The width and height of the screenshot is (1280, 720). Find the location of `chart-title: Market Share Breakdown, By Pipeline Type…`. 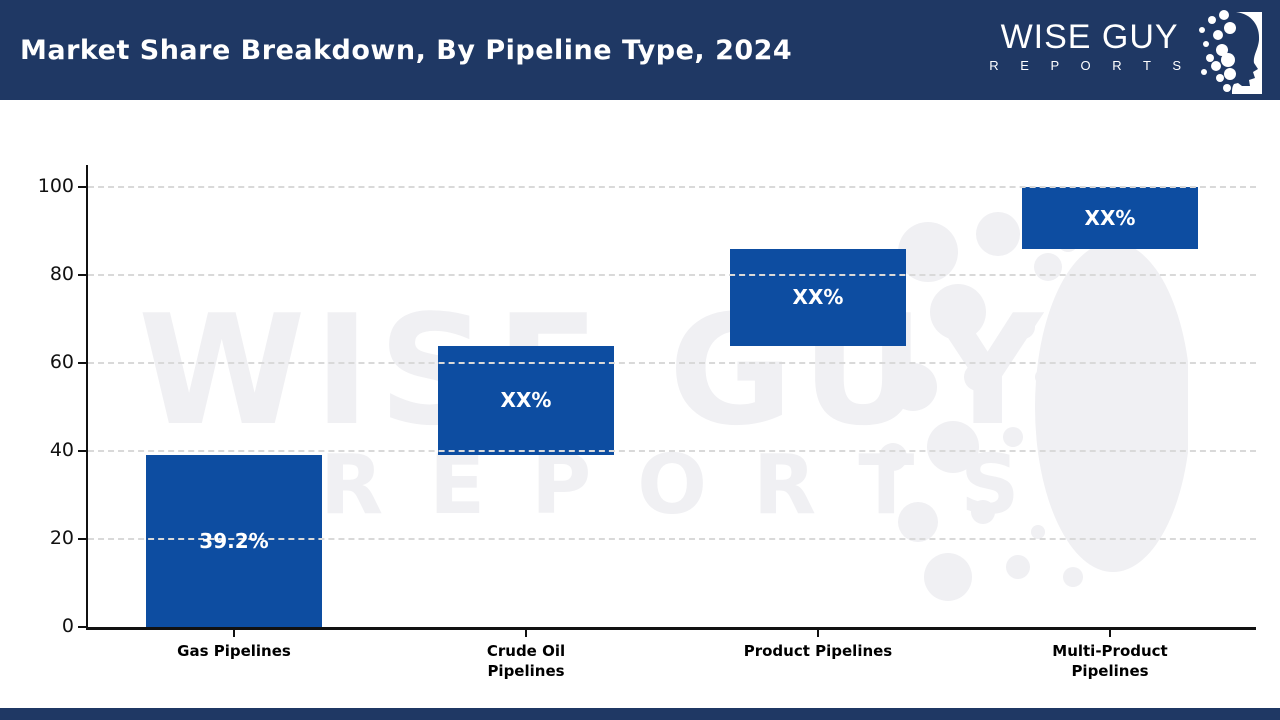

chart-title: Market Share Breakdown, By Pipeline Type… is located at coordinates (406, 50).